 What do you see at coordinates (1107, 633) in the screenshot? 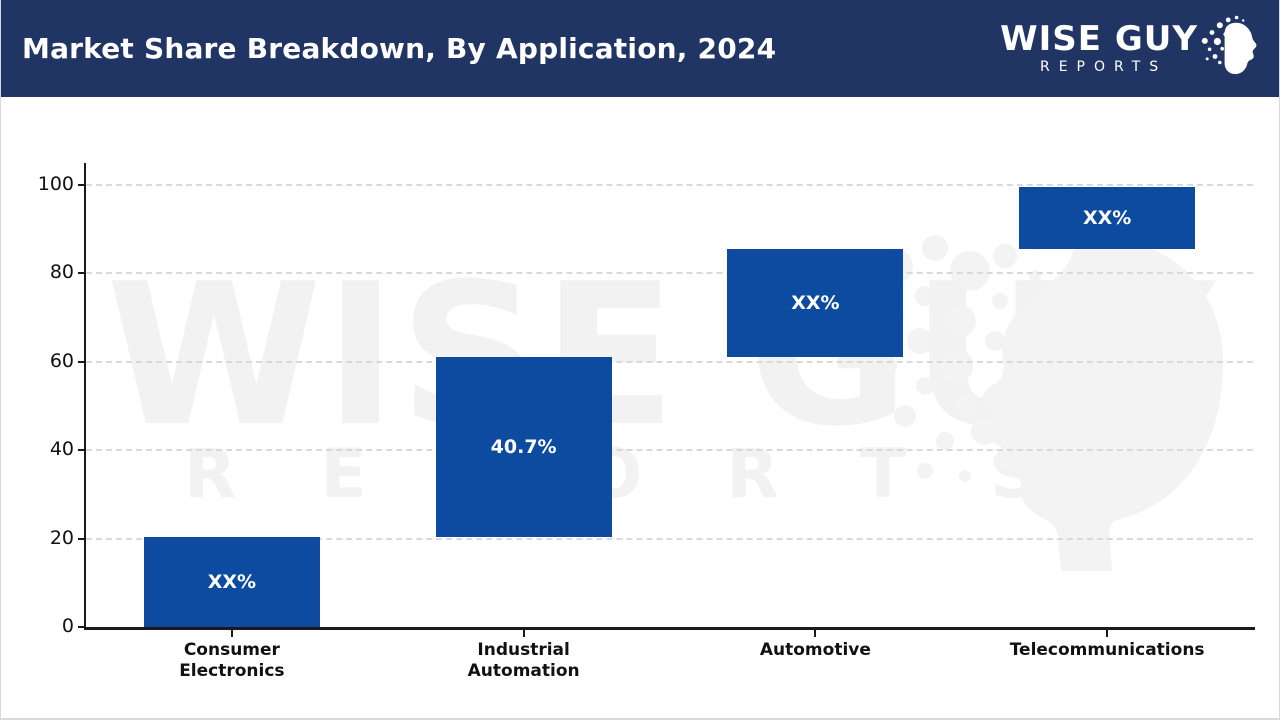
I see `x-tick-telecommunications` at bounding box center [1107, 633].